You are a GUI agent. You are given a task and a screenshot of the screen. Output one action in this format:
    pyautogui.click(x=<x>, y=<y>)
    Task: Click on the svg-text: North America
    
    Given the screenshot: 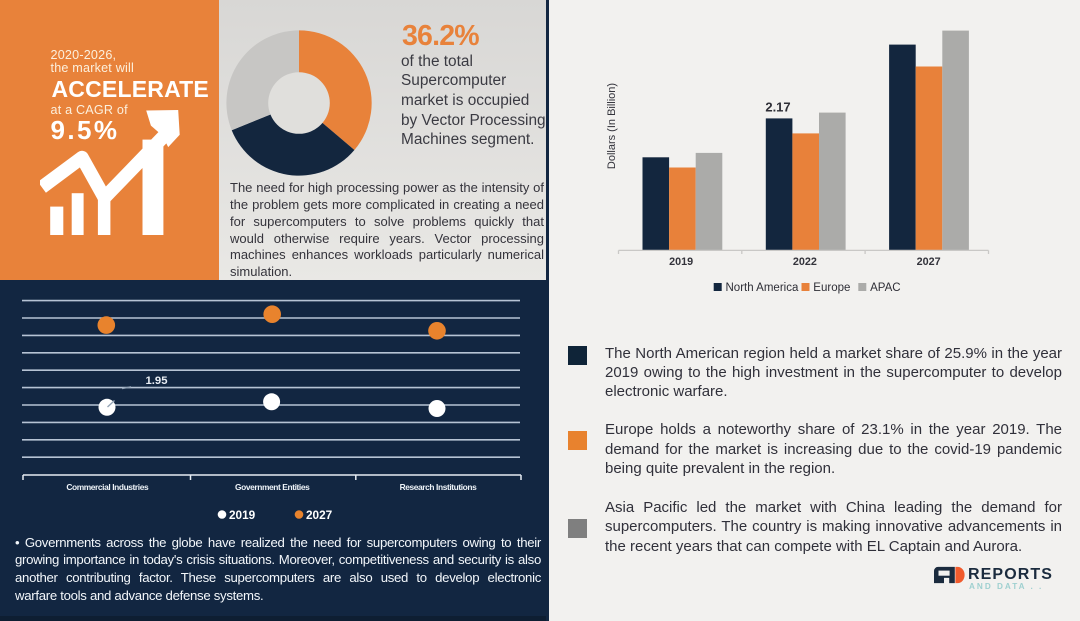 What is the action you would take?
    pyautogui.click(x=761, y=288)
    